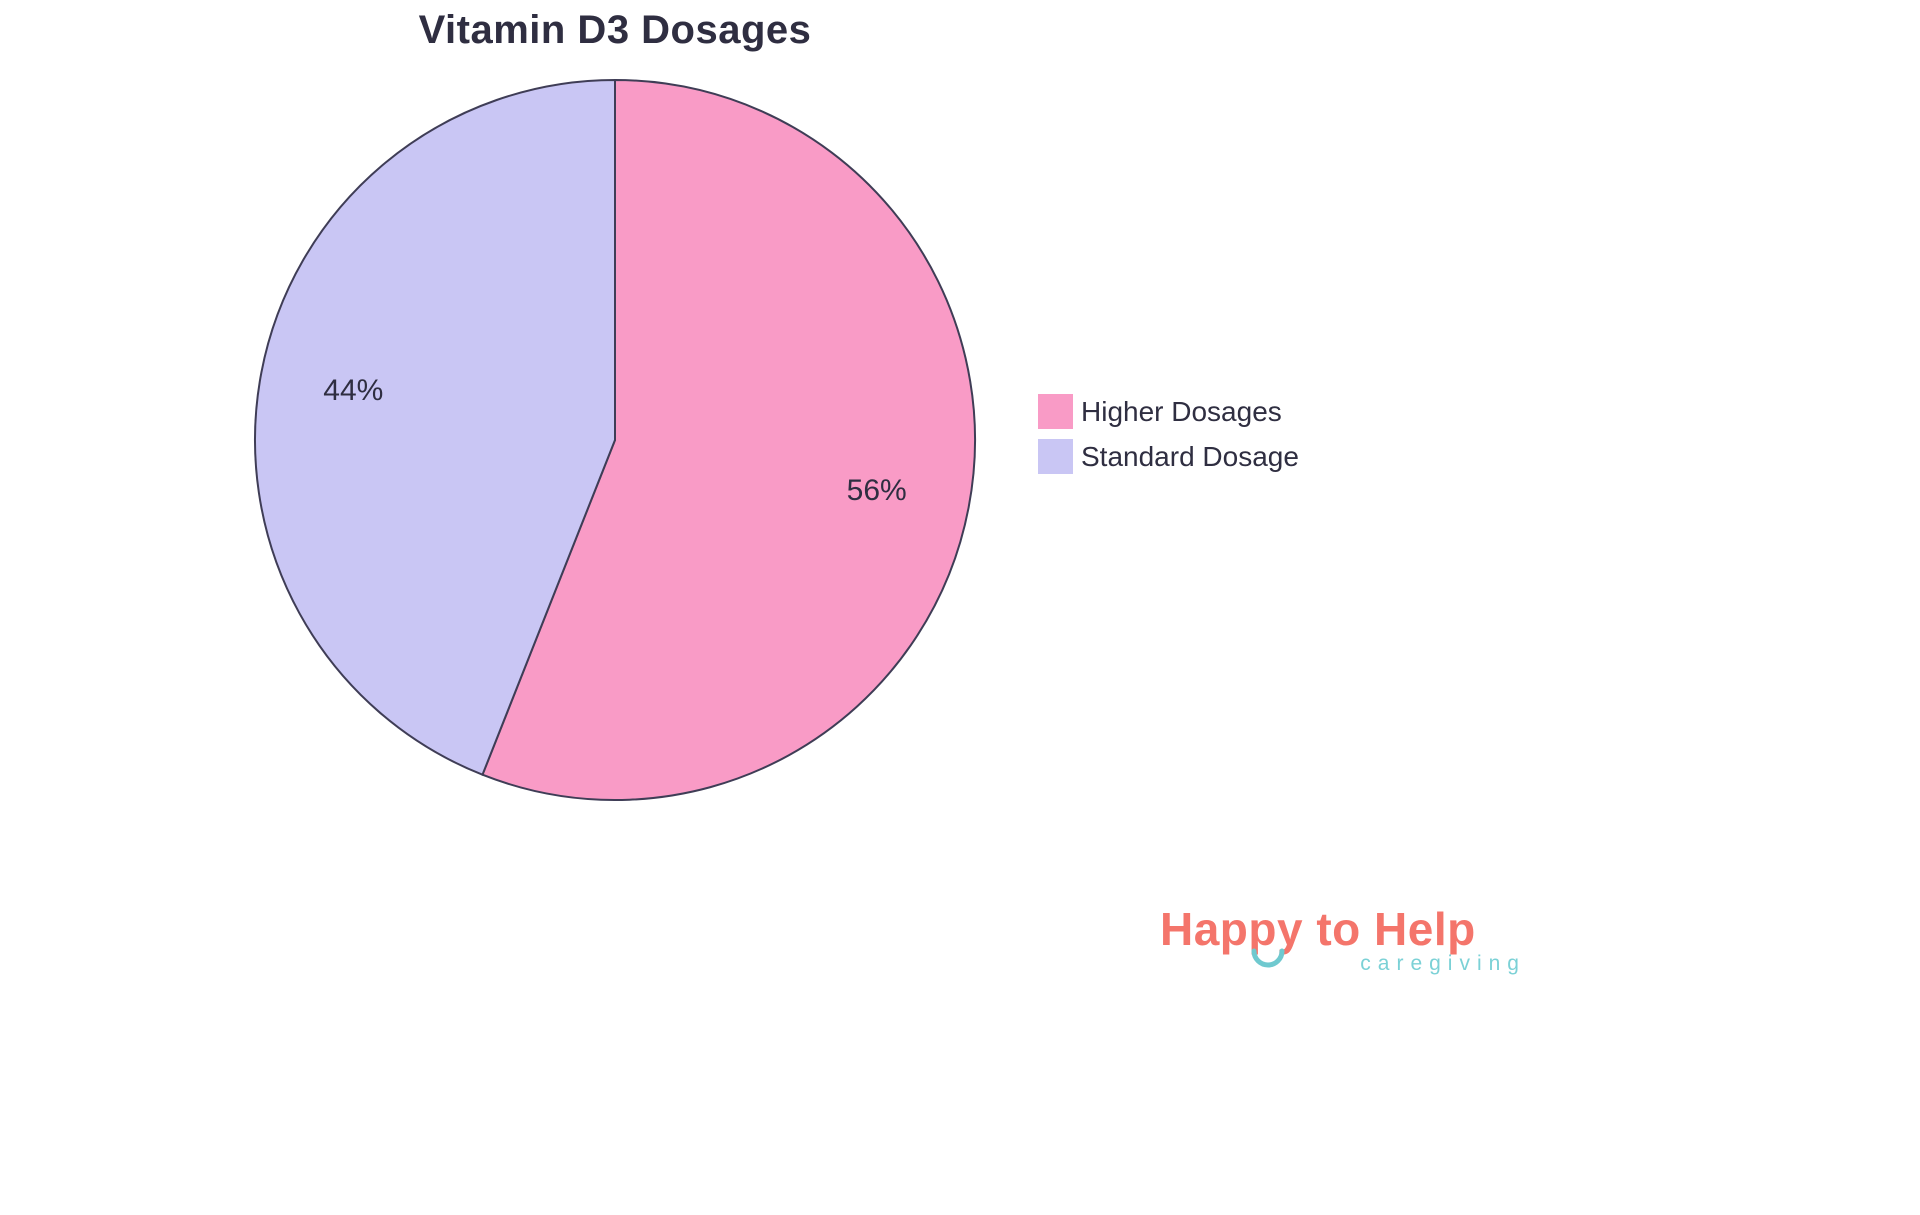 This screenshot has height=1215, width=1920. What do you see at coordinates (1443, 963) in the screenshot?
I see `brand-tagline: caregiving` at bounding box center [1443, 963].